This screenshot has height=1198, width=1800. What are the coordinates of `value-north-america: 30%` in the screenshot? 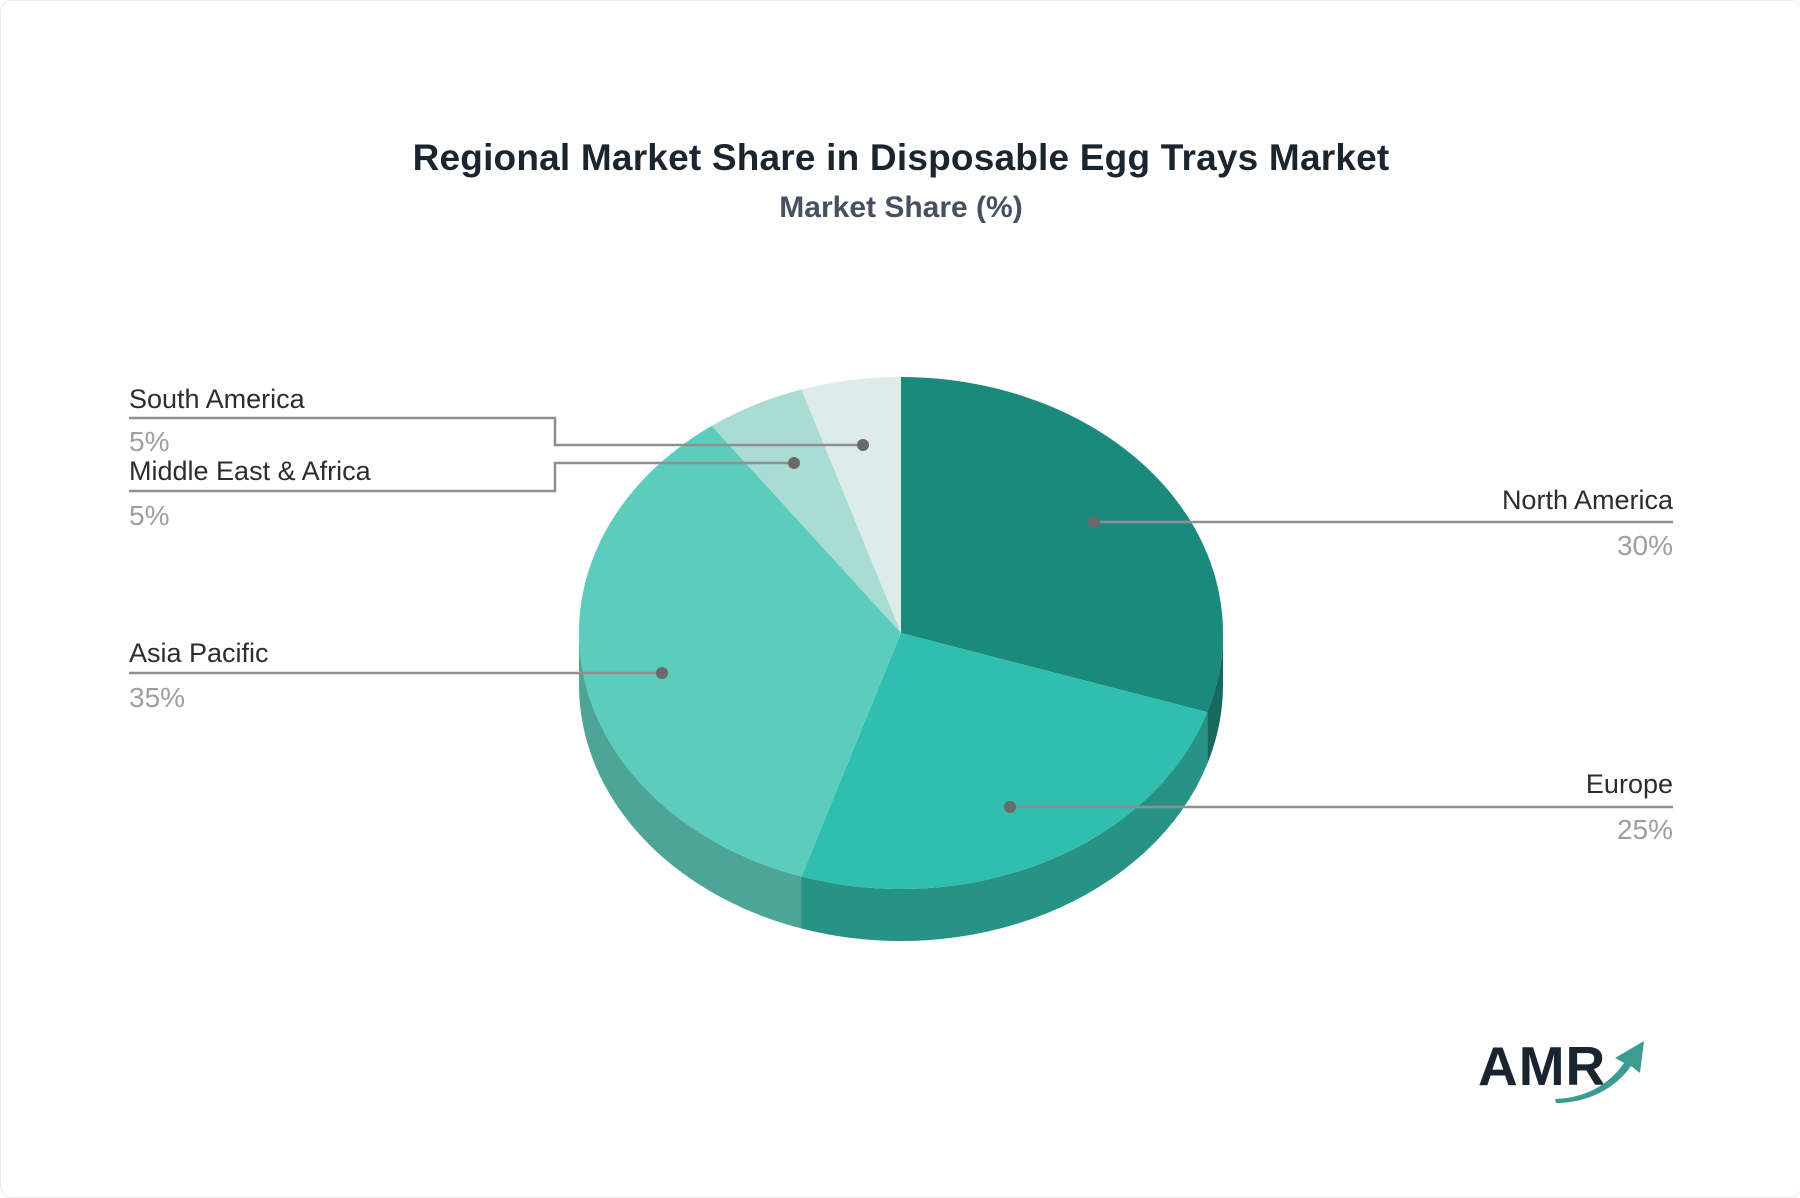 It's located at (1644, 545).